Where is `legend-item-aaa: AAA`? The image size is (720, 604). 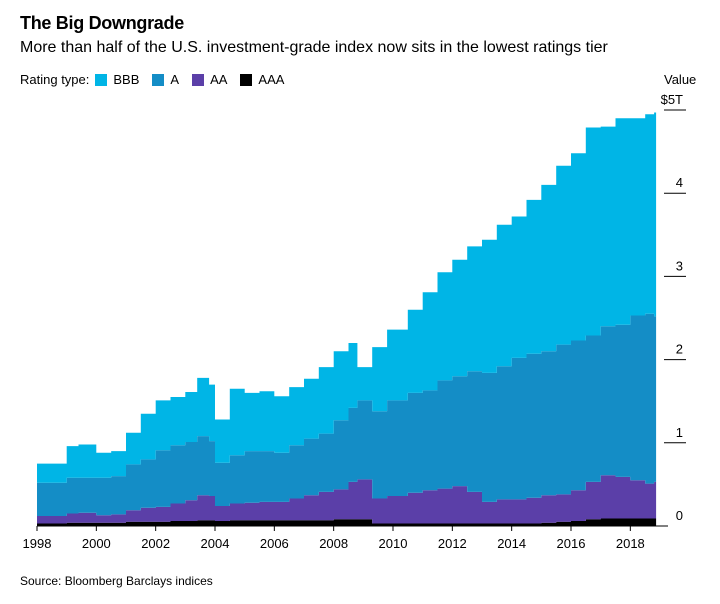
legend-item-aaa: AAA is located at coordinates (262, 79).